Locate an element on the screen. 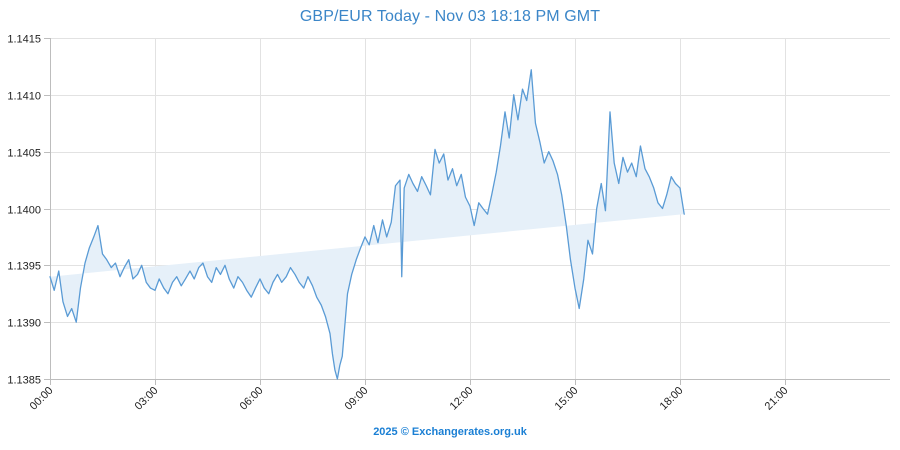 Image resolution: width=900 pixels, height=450 pixels. x-tick-label: 12:00 is located at coordinates (462, 399).